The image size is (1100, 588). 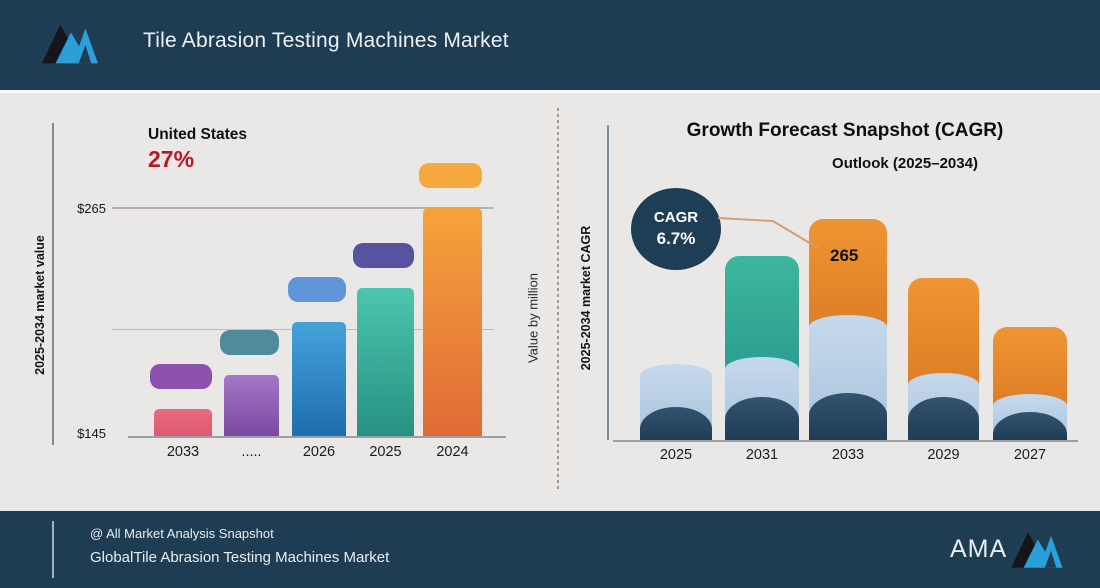 I want to click on segment-top-2031, so click(x=762, y=314).